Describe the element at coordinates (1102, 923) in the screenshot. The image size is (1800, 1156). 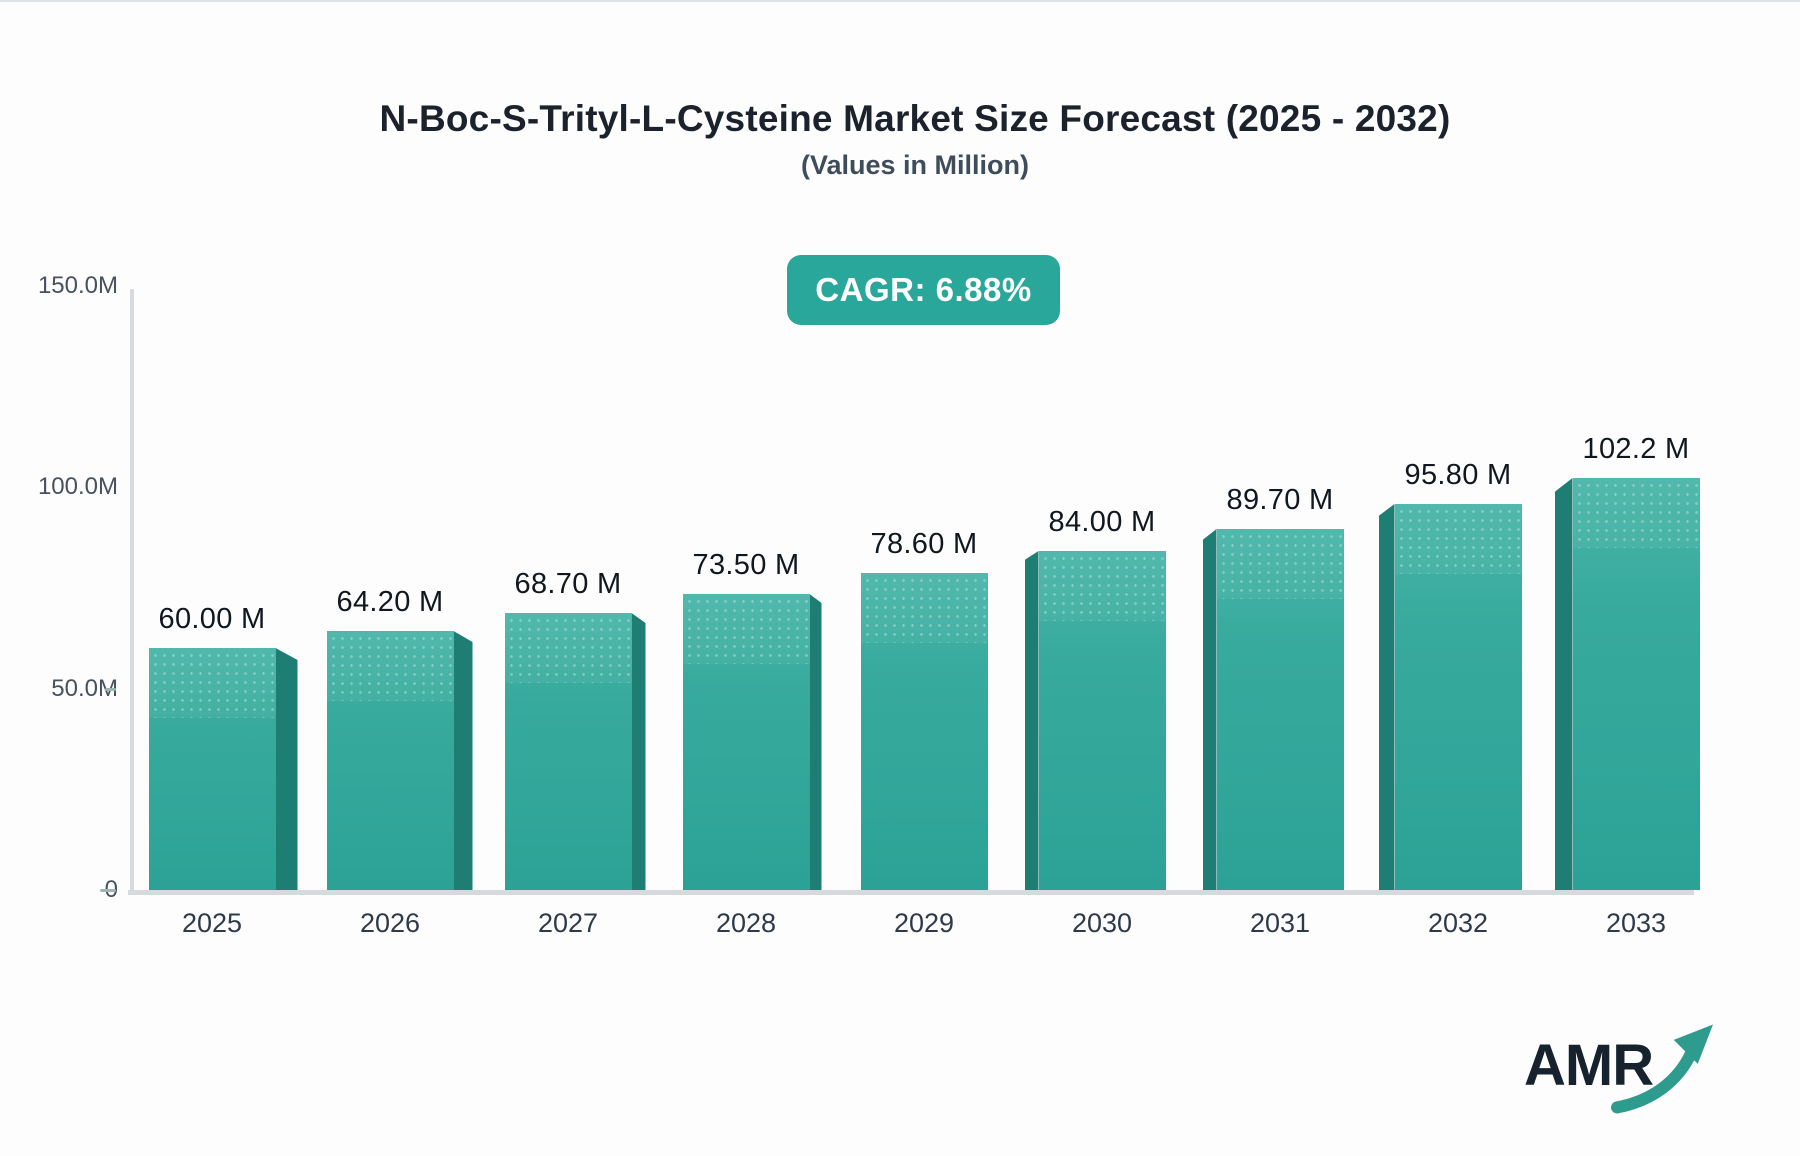
I see `x-axis-category-label: 2030` at that location.